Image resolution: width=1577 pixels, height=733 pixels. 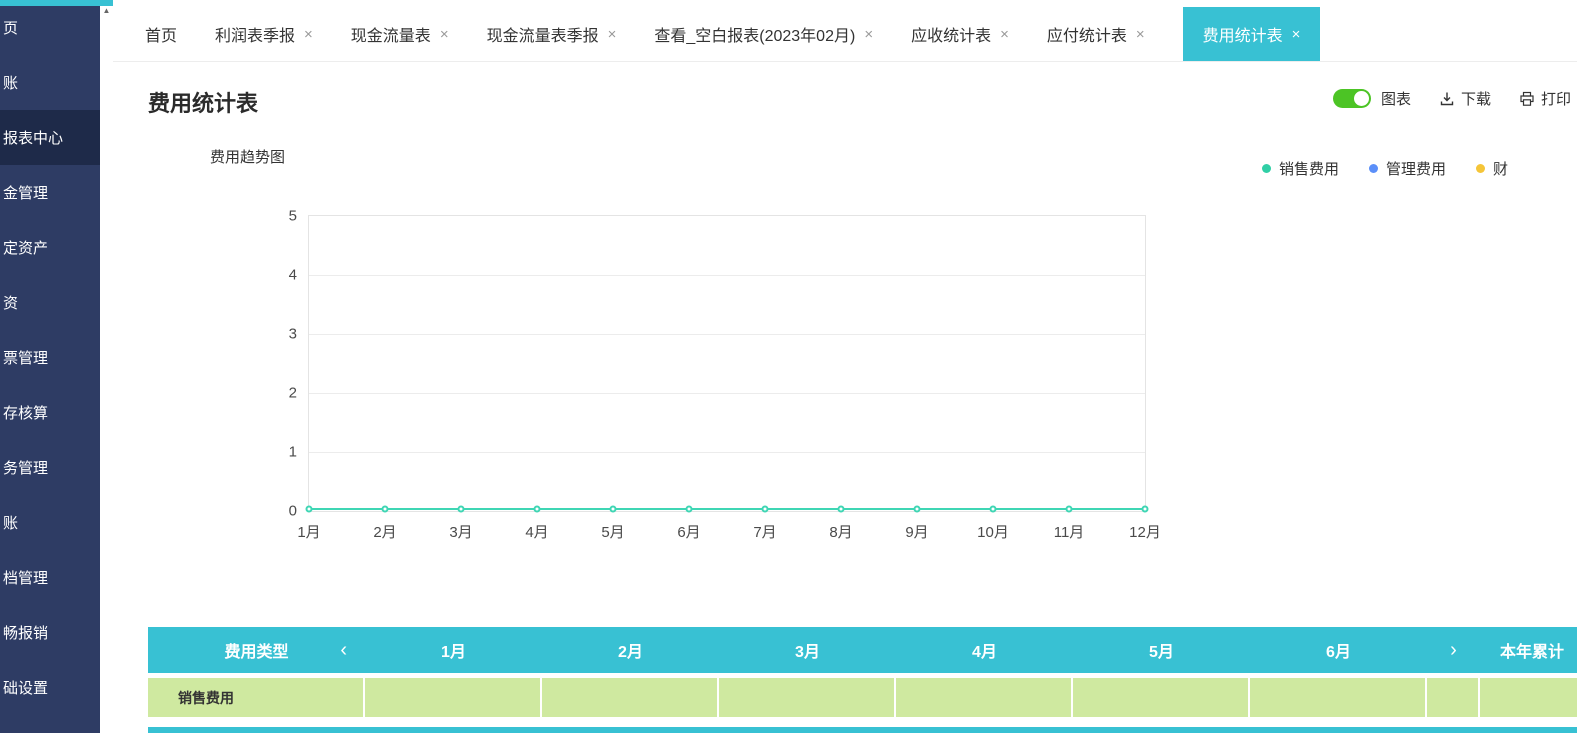 I want to click on column-header-month: 1月, so click(x=453, y=652).